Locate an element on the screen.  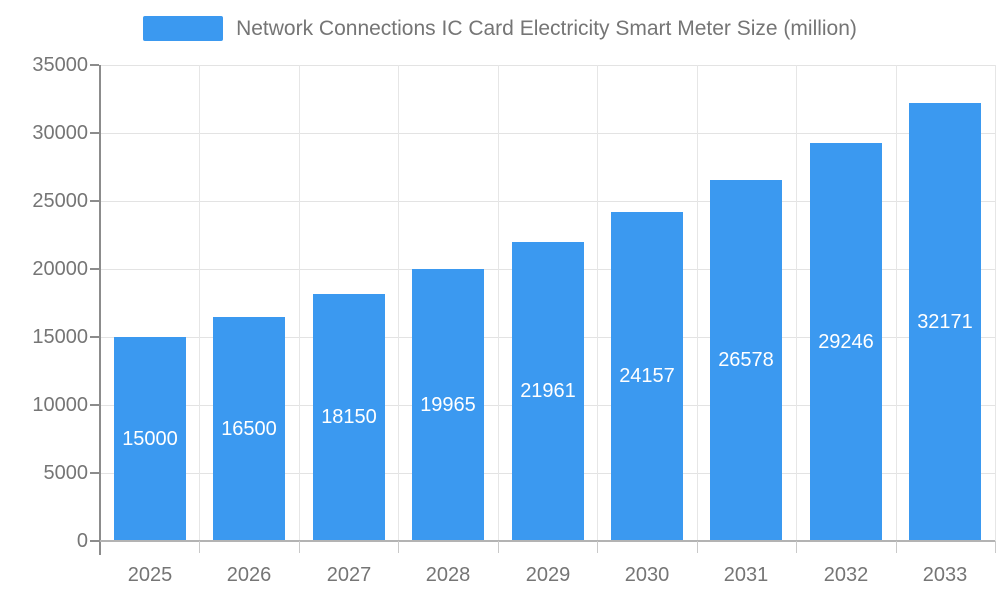
y-axis-tick-label: 35000 is located at coordinates (60, 65).